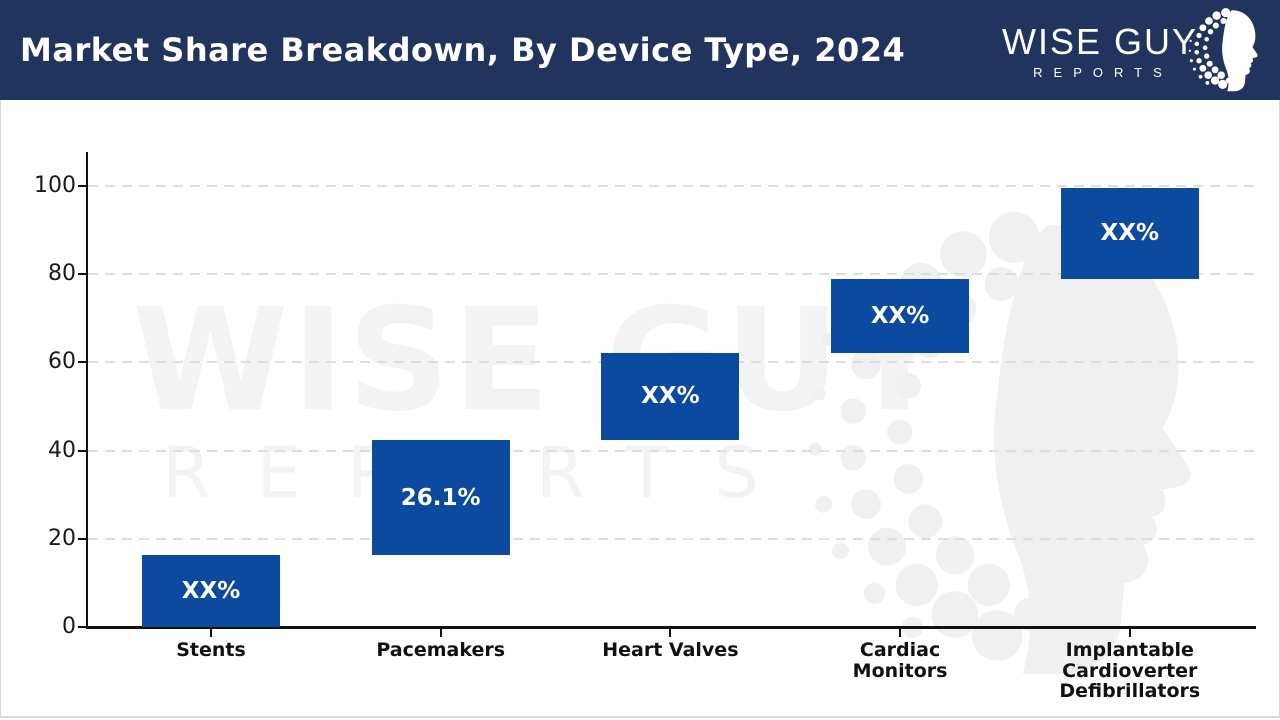 The width and height of the screenshot is (1280, 720). I want to click on brand-logo: WISE GUY REPORTS, so click(1133, 50).